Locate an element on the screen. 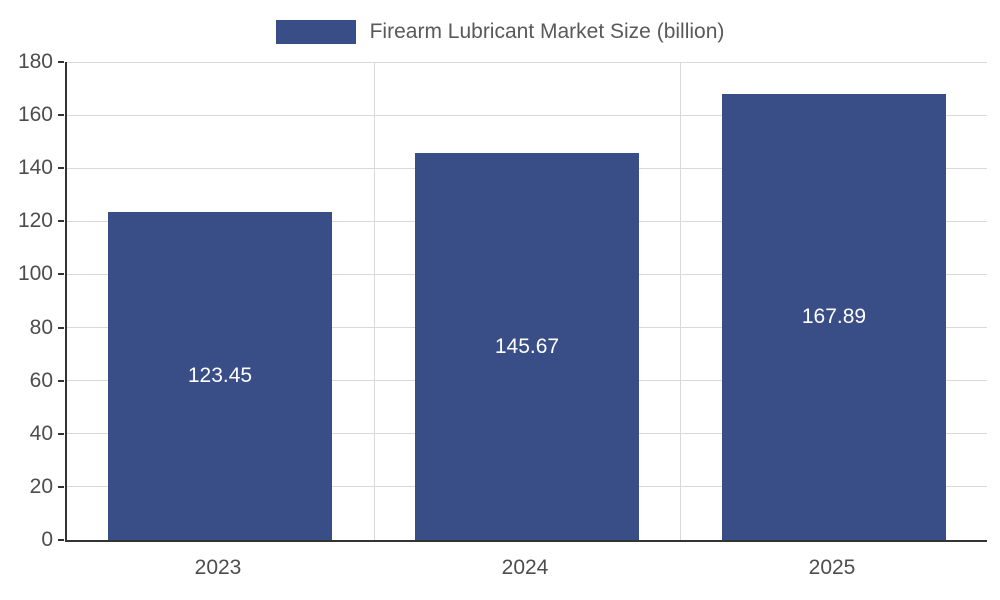 This screenshot has width=1000, height=600. bar-value-label: 123.45 is located at coordinates (220, 375).